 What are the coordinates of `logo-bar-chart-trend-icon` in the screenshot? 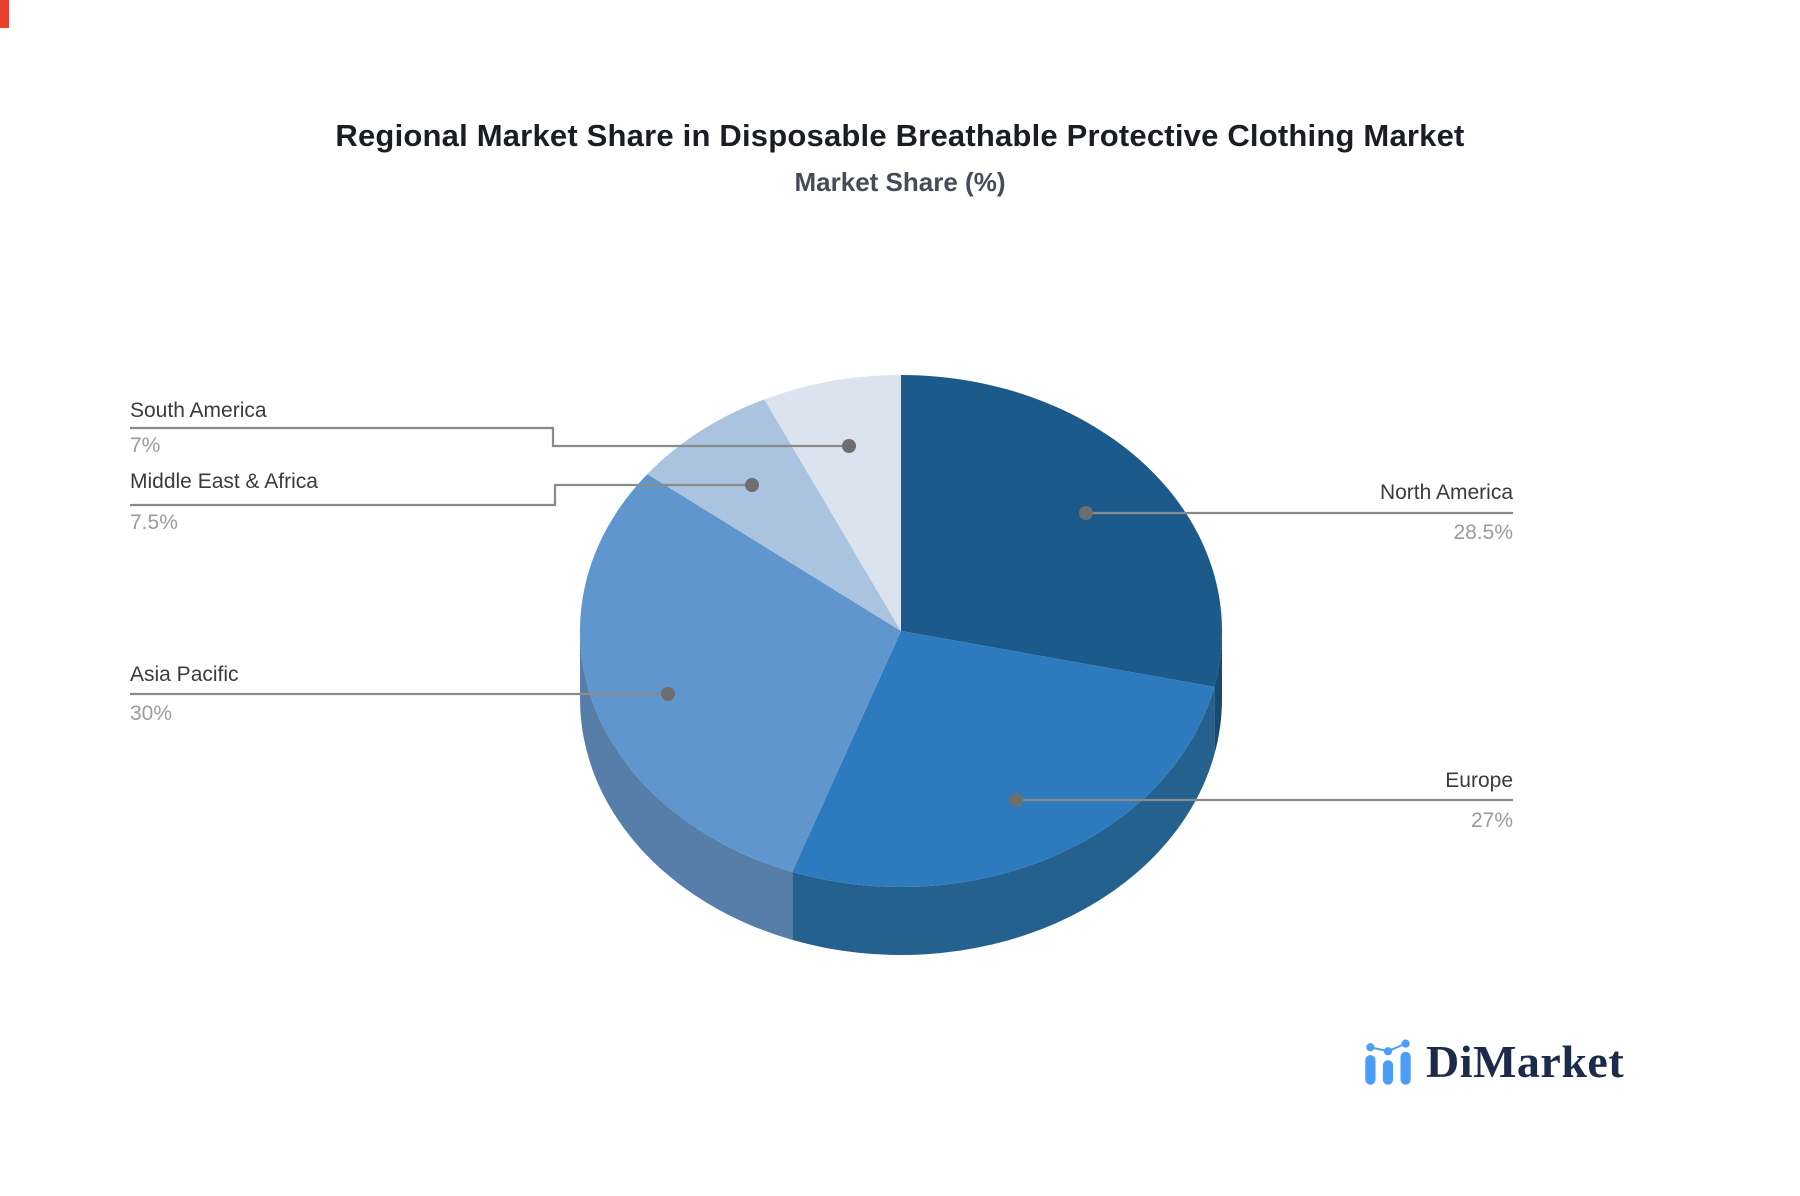 It's located at (1388, 1062).